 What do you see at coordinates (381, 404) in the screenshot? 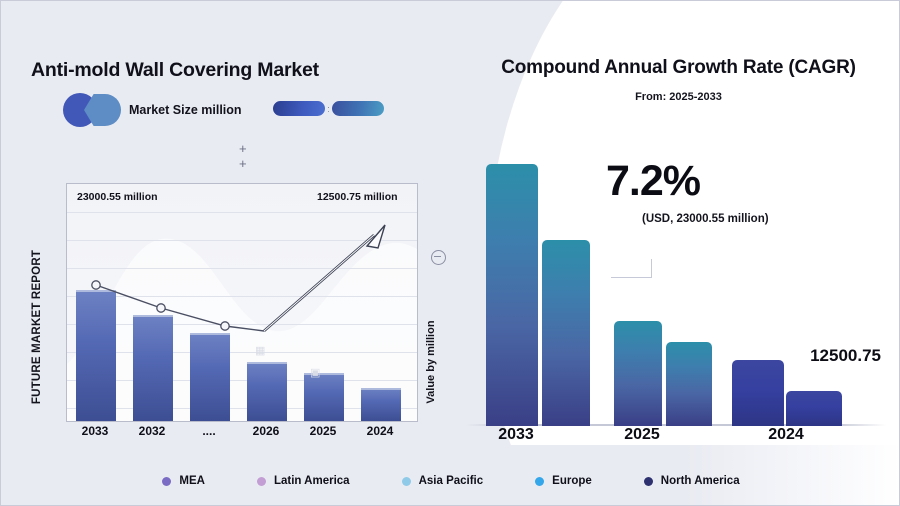
I see `bar-2024` at bounding box center [381, 404].